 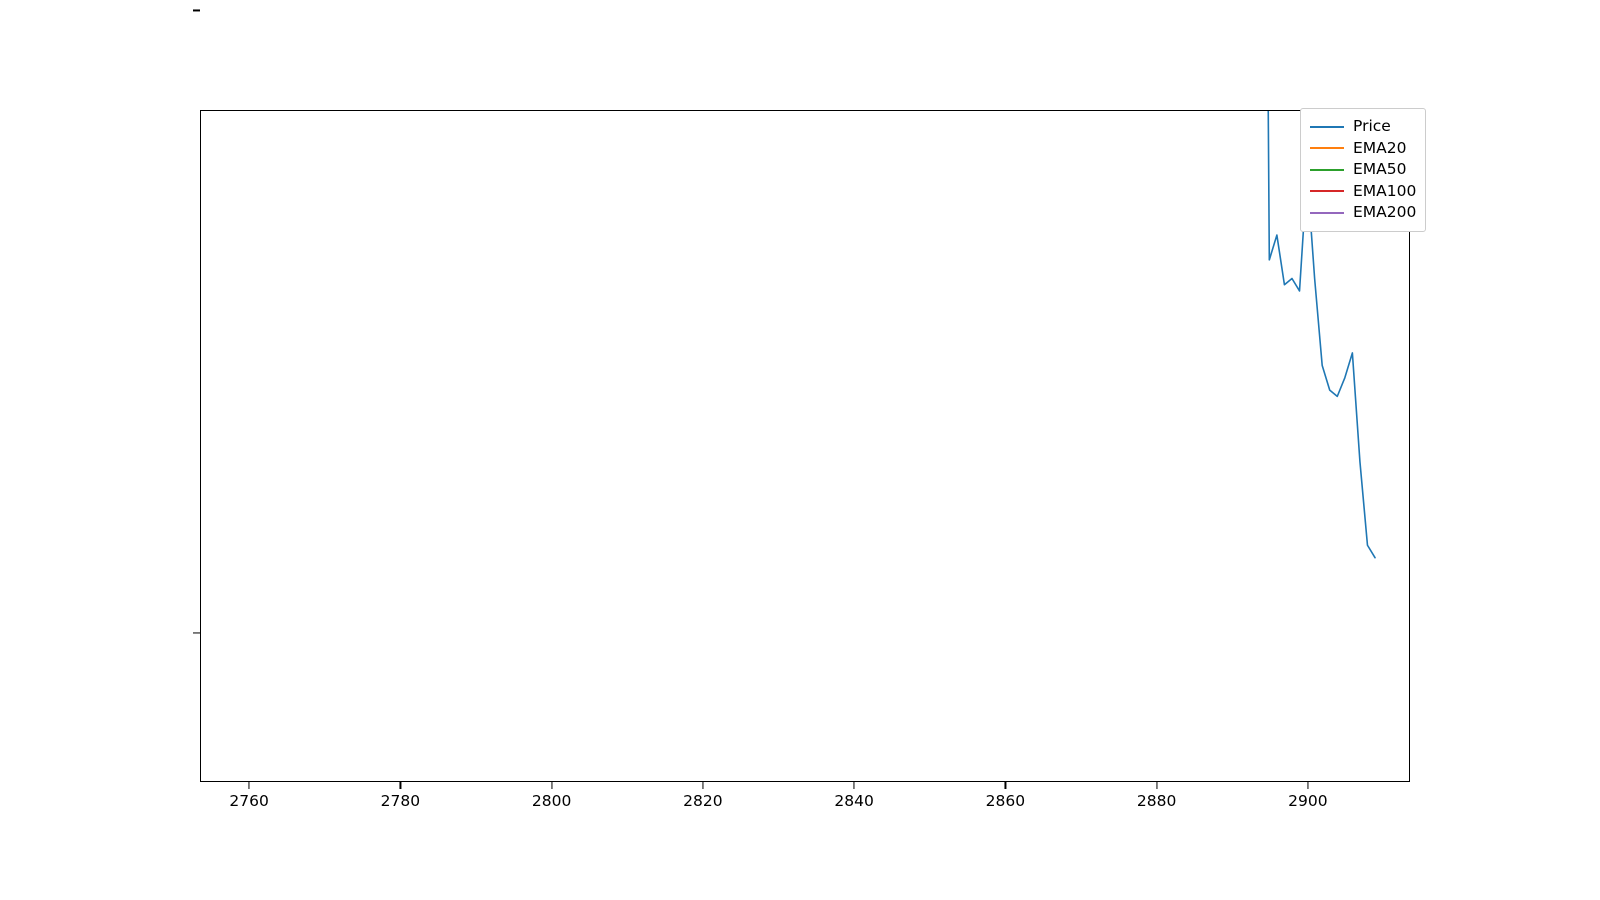 I want to click on x-tick-label: 2880, so click(x=1156, y=801).